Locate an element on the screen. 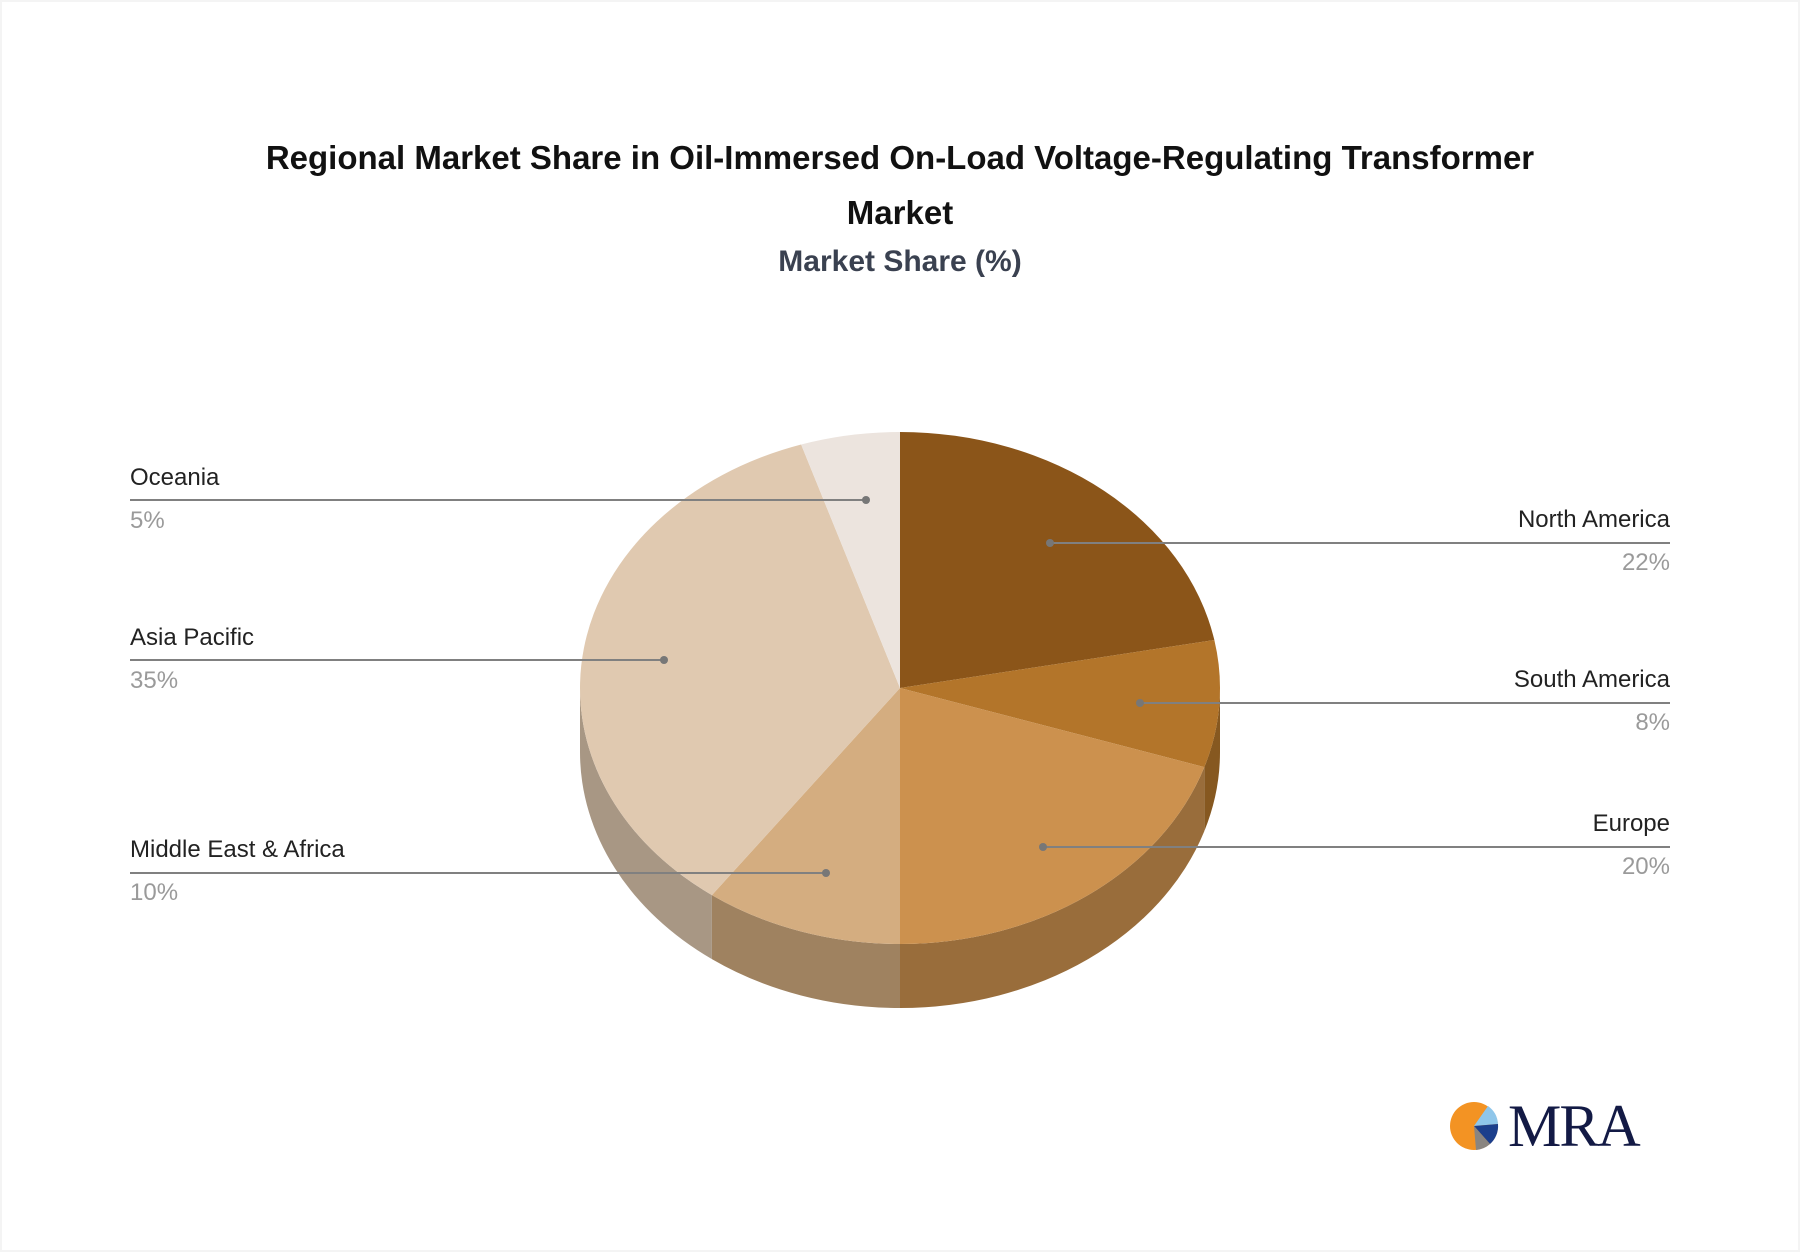 The image size is (1800, 1252). leader-dot-oceania is located at coordinates (866, 500).